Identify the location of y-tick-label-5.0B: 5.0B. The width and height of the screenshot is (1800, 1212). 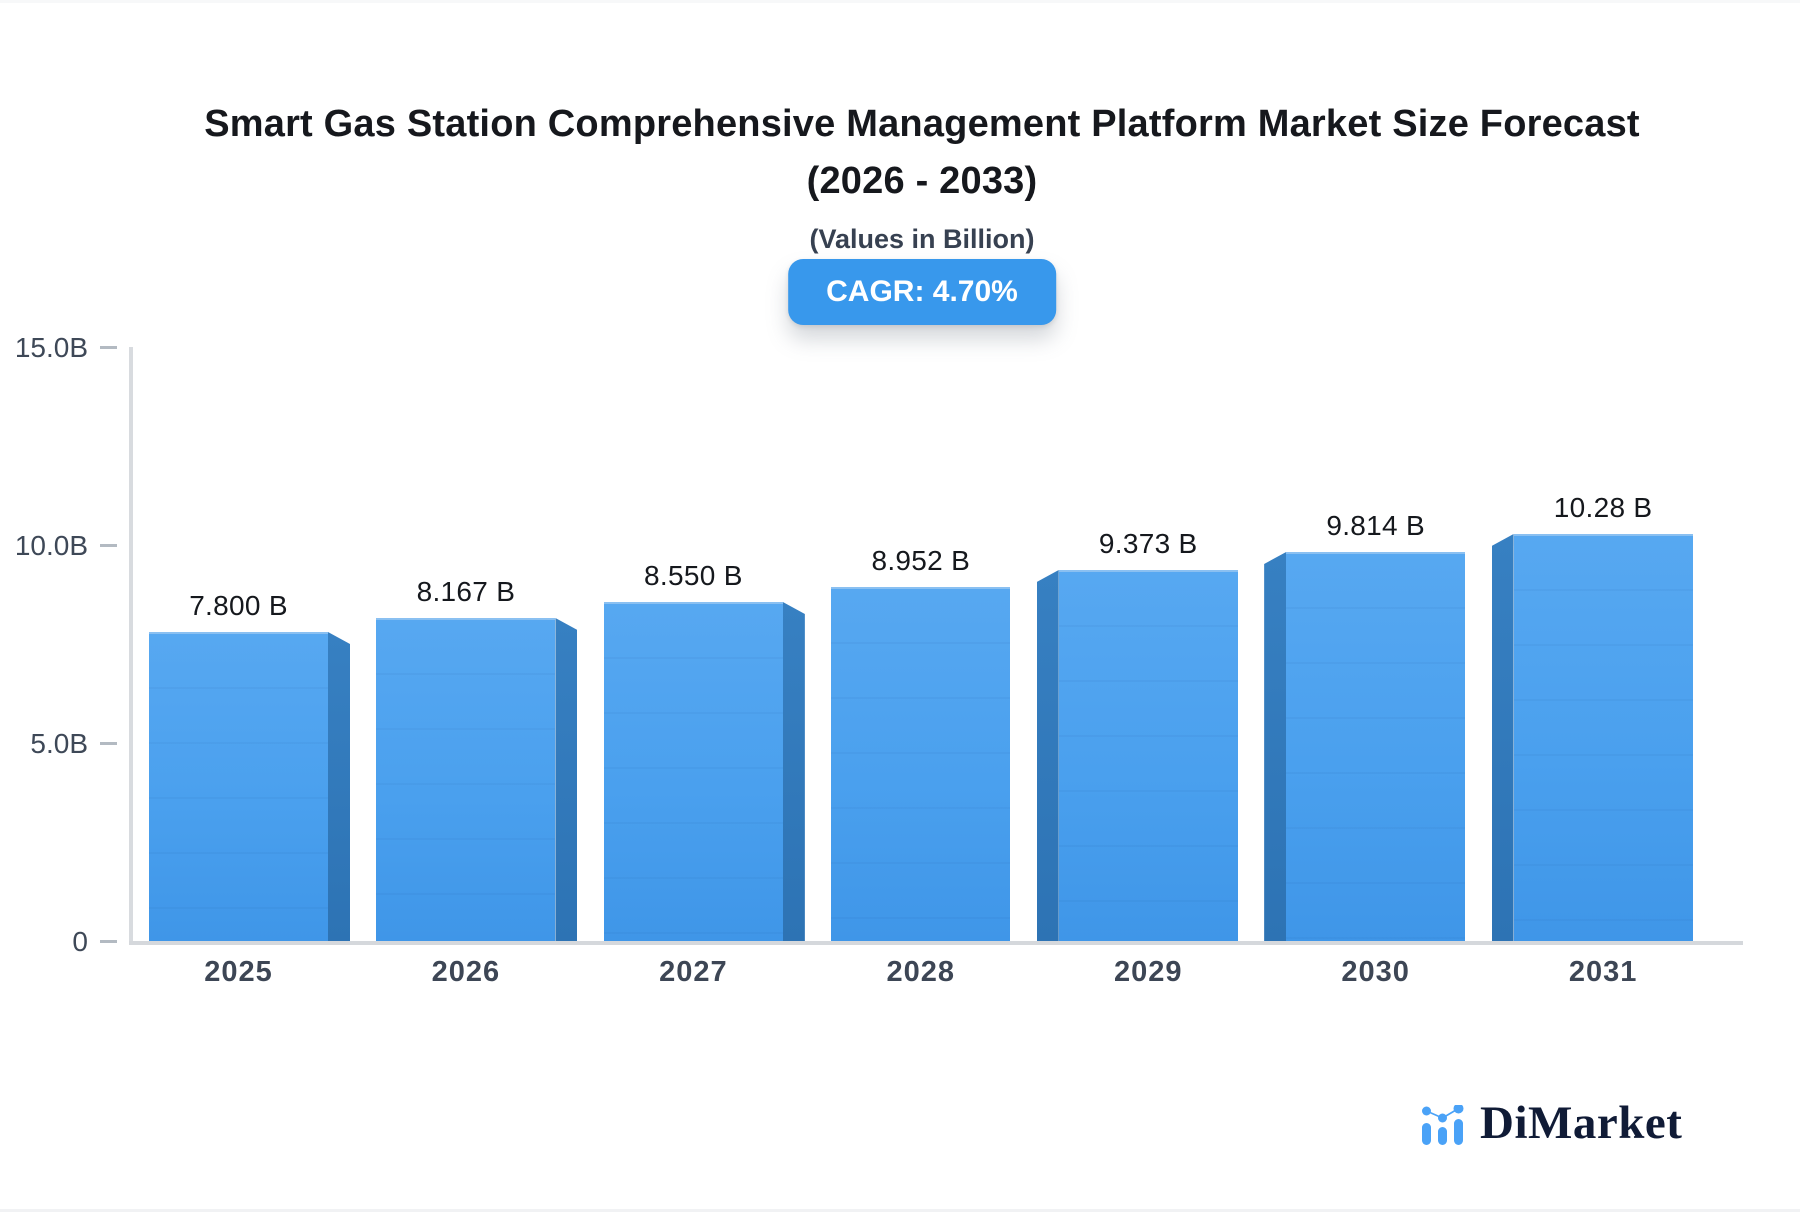
(59, 743).